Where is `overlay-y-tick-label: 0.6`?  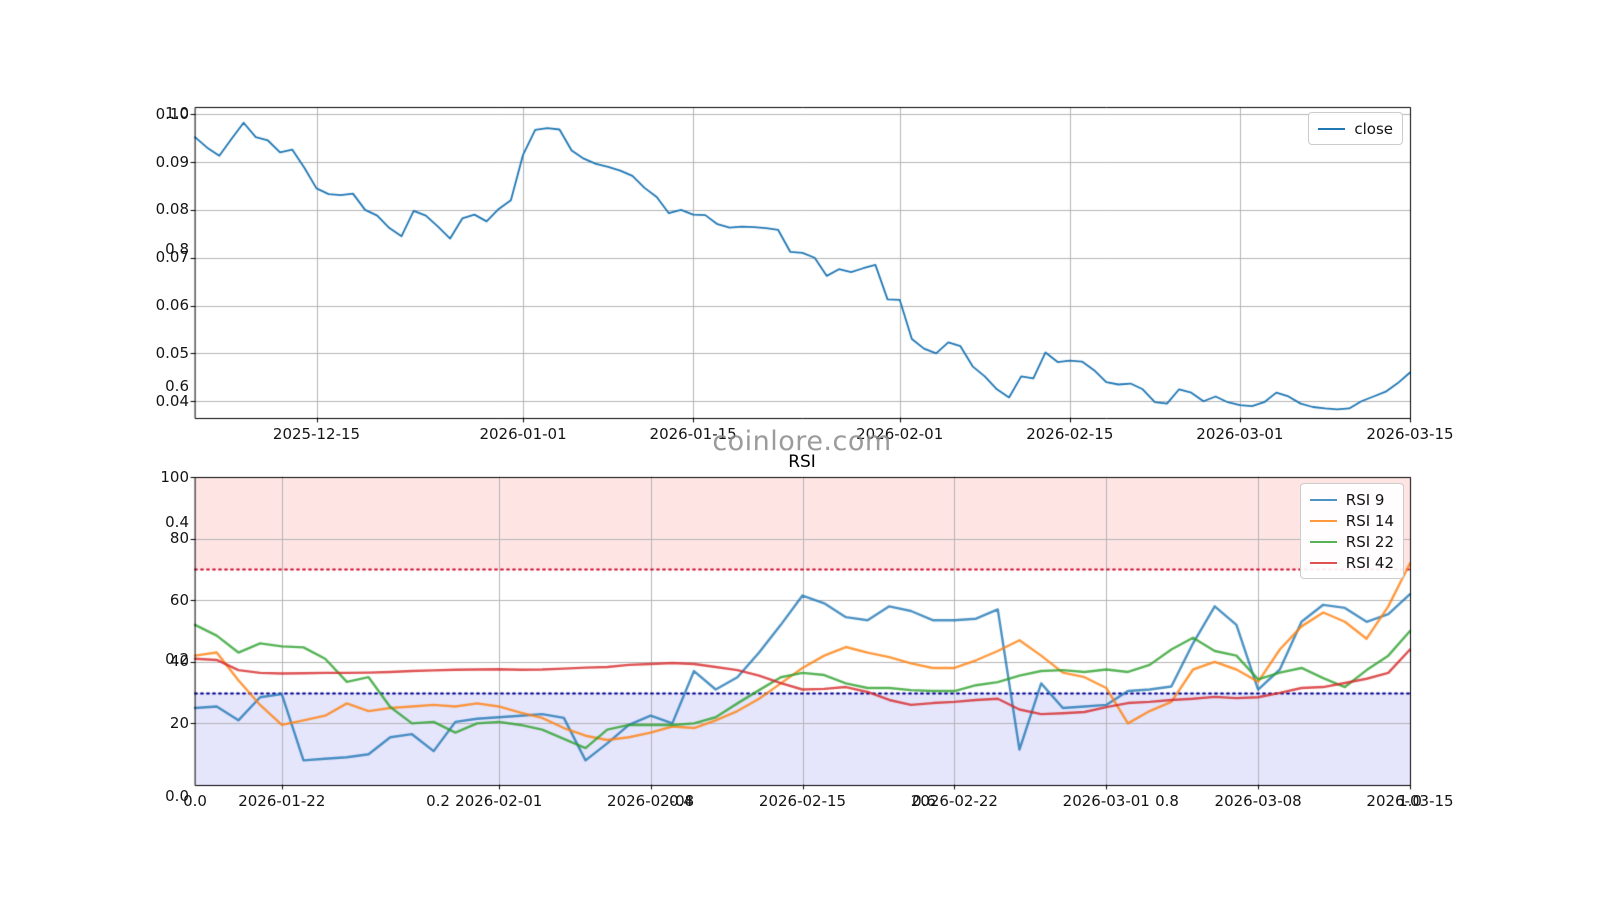 overlay-y-tick-label: 0.6 is located at coordinates (177, 385).